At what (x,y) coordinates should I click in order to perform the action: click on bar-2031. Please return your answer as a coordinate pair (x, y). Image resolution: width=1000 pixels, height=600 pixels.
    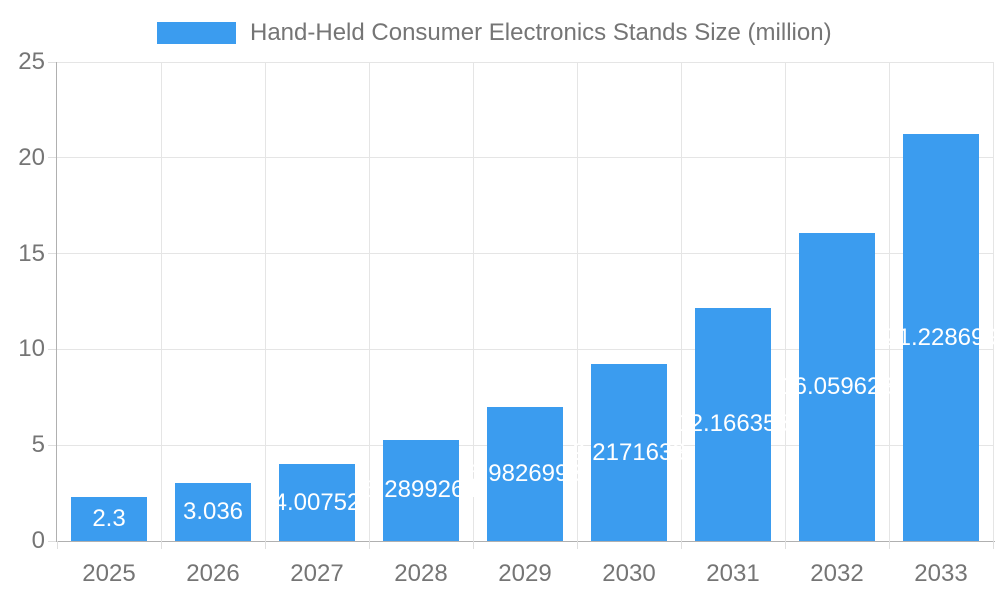
    Looking at the image, I should click on (733, 424).